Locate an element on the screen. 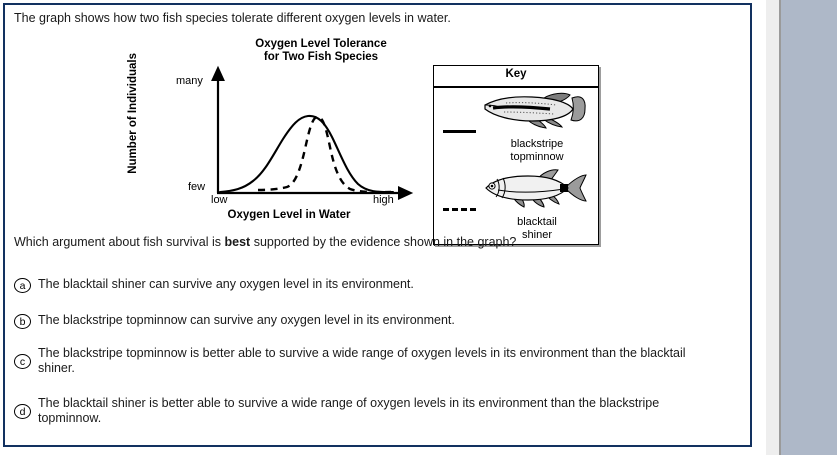 The width and height of the screenshot is (837, 455). vertical-scrollbar-track is located at coordinates (773, 227).